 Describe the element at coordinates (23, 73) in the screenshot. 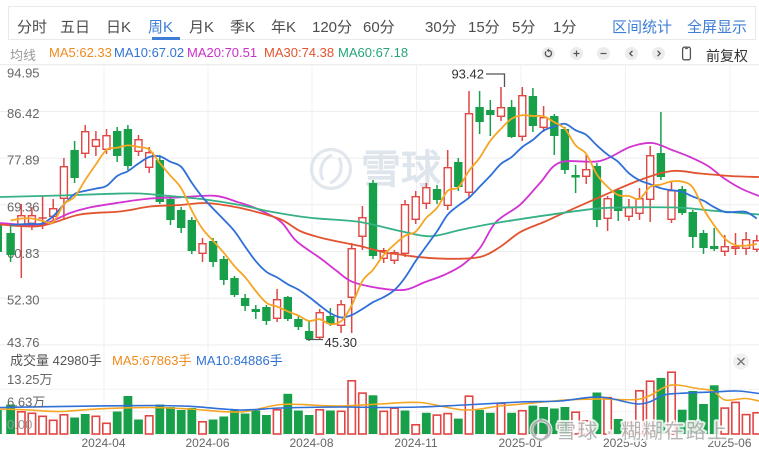

I see `svg-text: 94.95` at that location.